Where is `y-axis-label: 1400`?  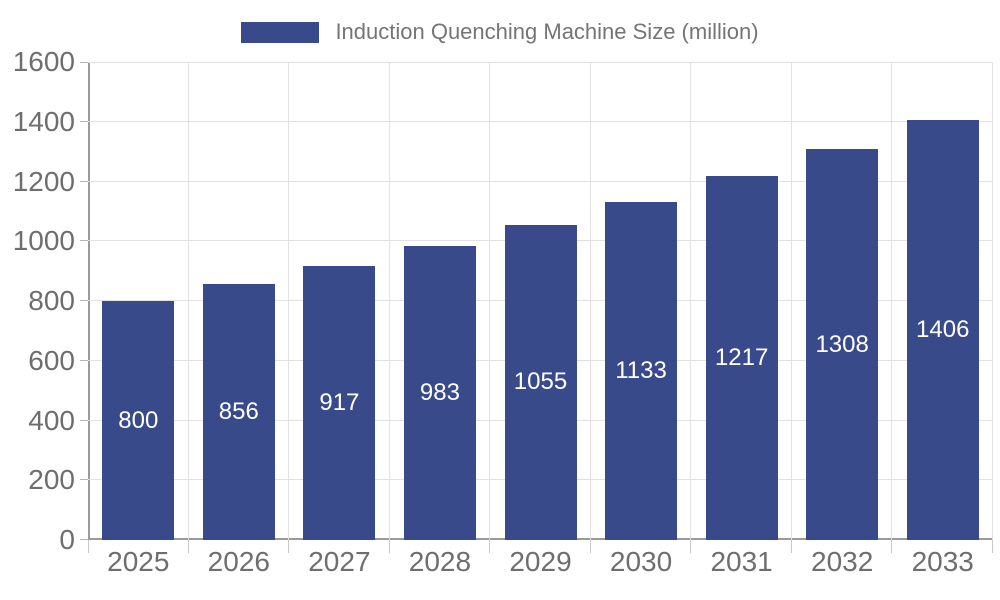 y-axis-label: 1400 is located at coordinates (43, 121).